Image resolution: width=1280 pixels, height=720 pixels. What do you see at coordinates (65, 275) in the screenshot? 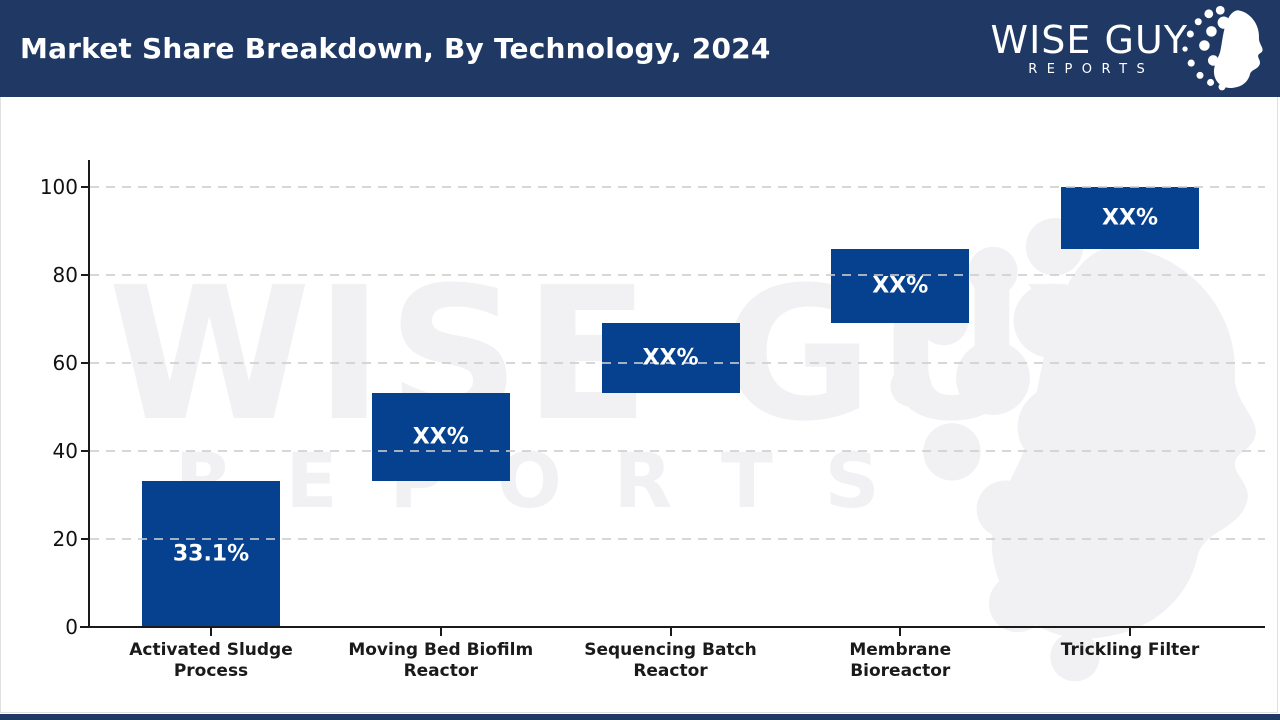
I see `y-tick-label: 80` at bounding box center [65, 275].